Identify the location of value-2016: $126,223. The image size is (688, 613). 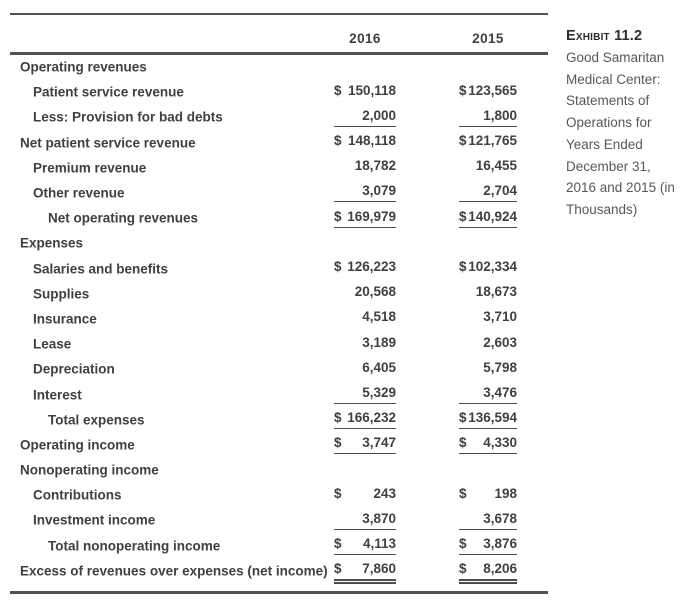
(365, 268).